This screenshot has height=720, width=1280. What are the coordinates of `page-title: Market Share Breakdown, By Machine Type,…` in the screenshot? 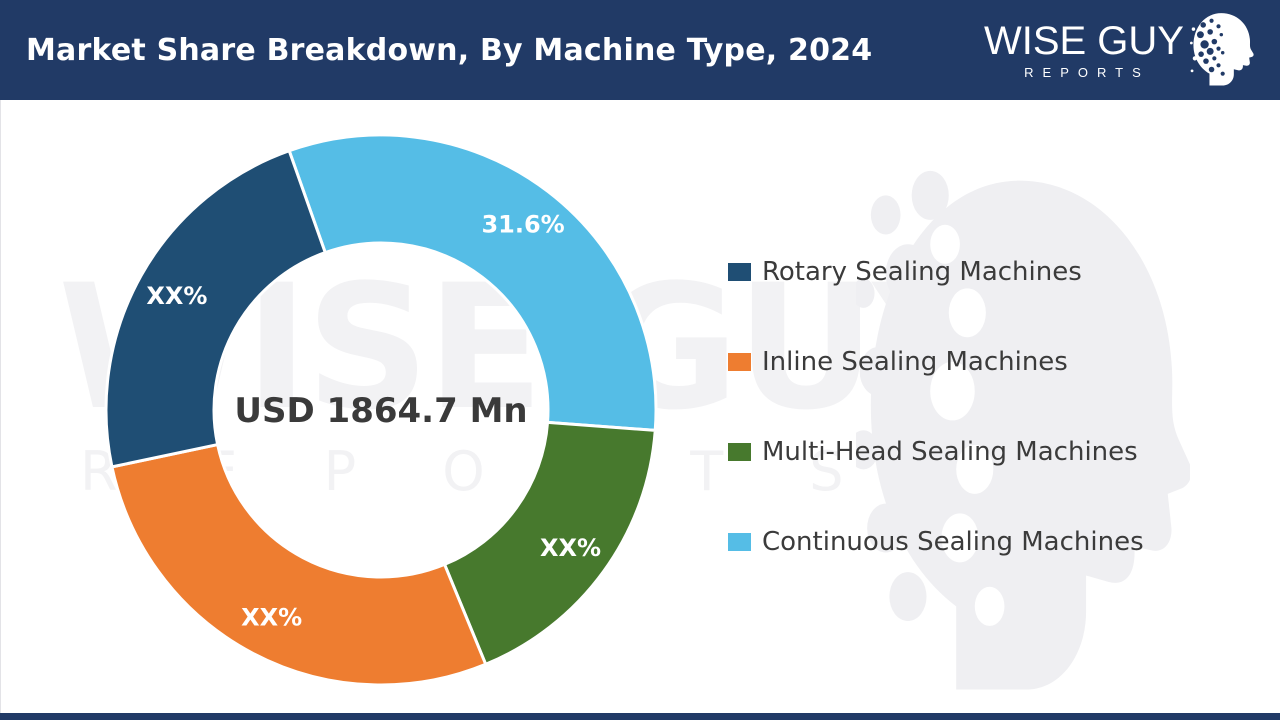 It's located at (449, 50).